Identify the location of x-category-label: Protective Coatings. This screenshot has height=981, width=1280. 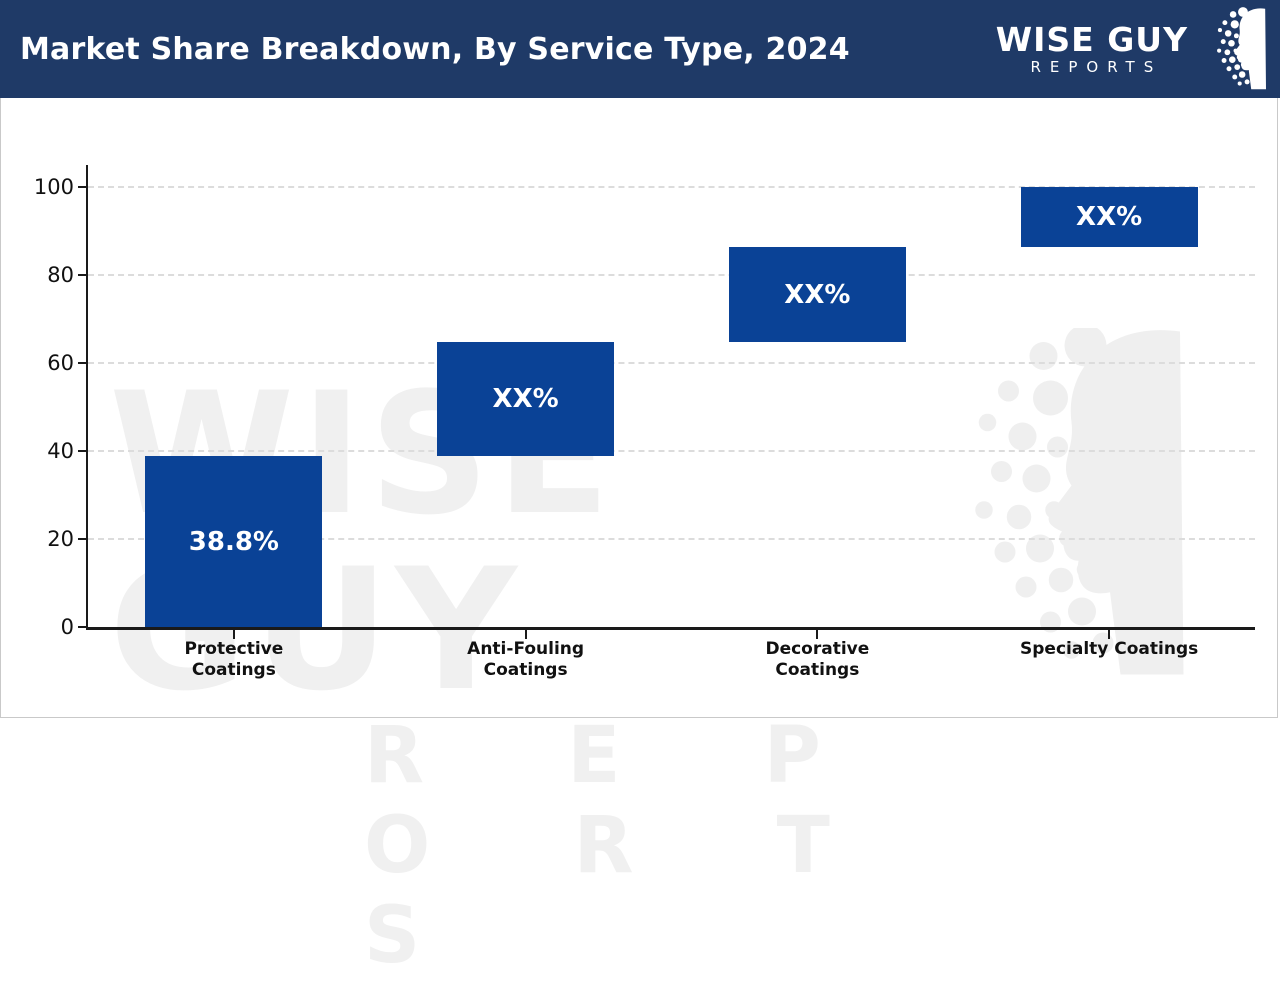
(234, 660).